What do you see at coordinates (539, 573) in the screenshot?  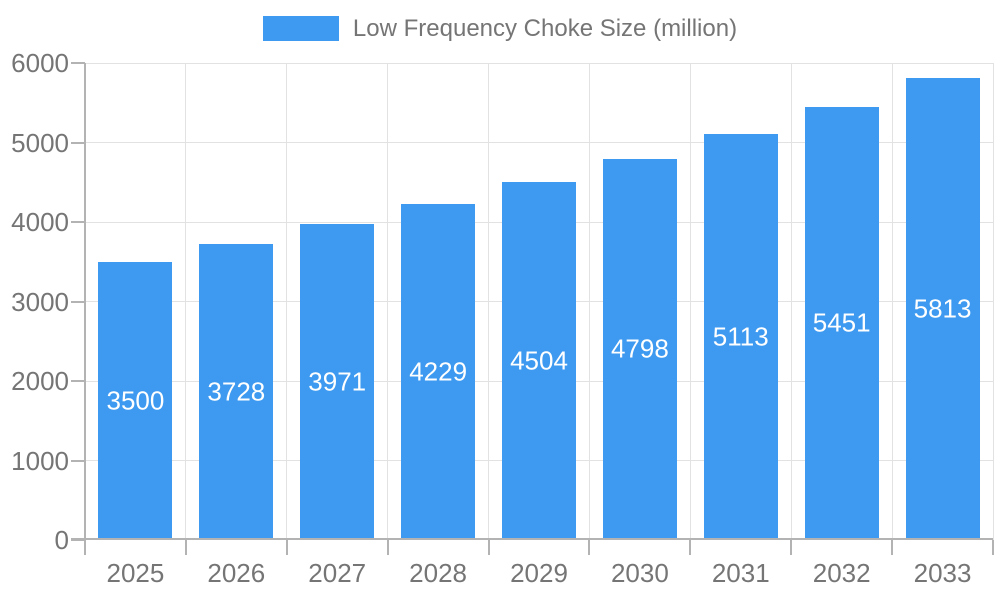 I see `x-axis-category-label: 2029` at bounding box center [539, 573].